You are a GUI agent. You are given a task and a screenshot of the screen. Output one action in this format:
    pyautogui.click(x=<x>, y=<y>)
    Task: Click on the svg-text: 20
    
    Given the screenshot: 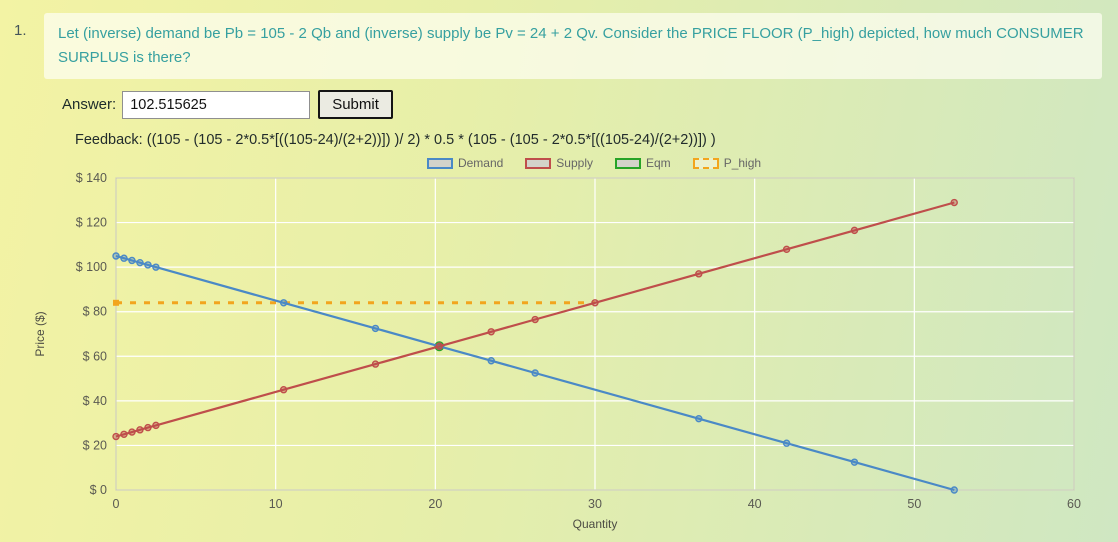 What is the action you would take?
    pyautogui.click(x=435, y=504)
    